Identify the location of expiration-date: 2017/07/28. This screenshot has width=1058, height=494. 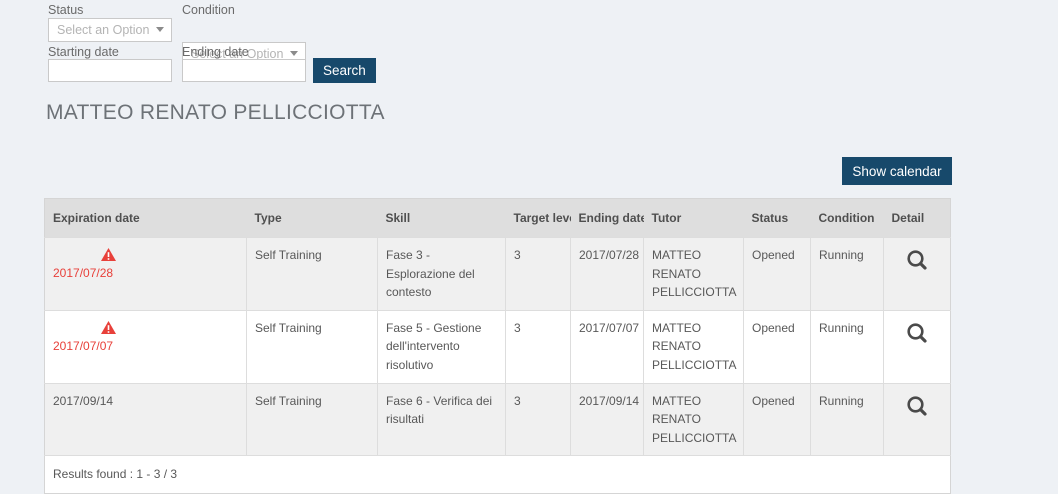
(83, 273).